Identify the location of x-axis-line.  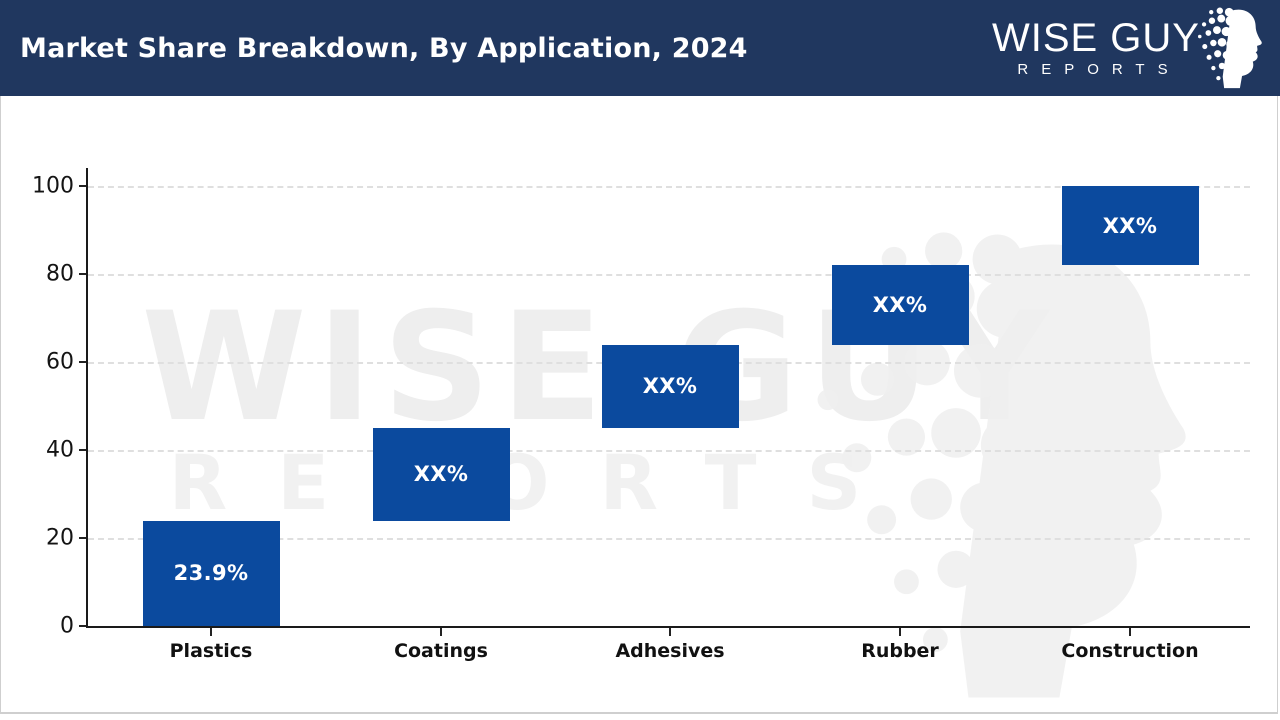
(668, 627).